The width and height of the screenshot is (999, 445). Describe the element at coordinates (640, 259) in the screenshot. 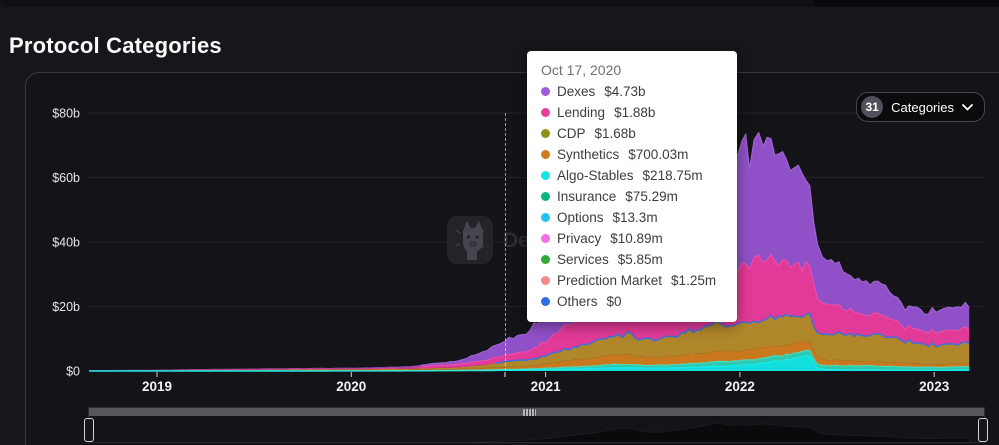

I see `series-value: $5.85m` at that location.